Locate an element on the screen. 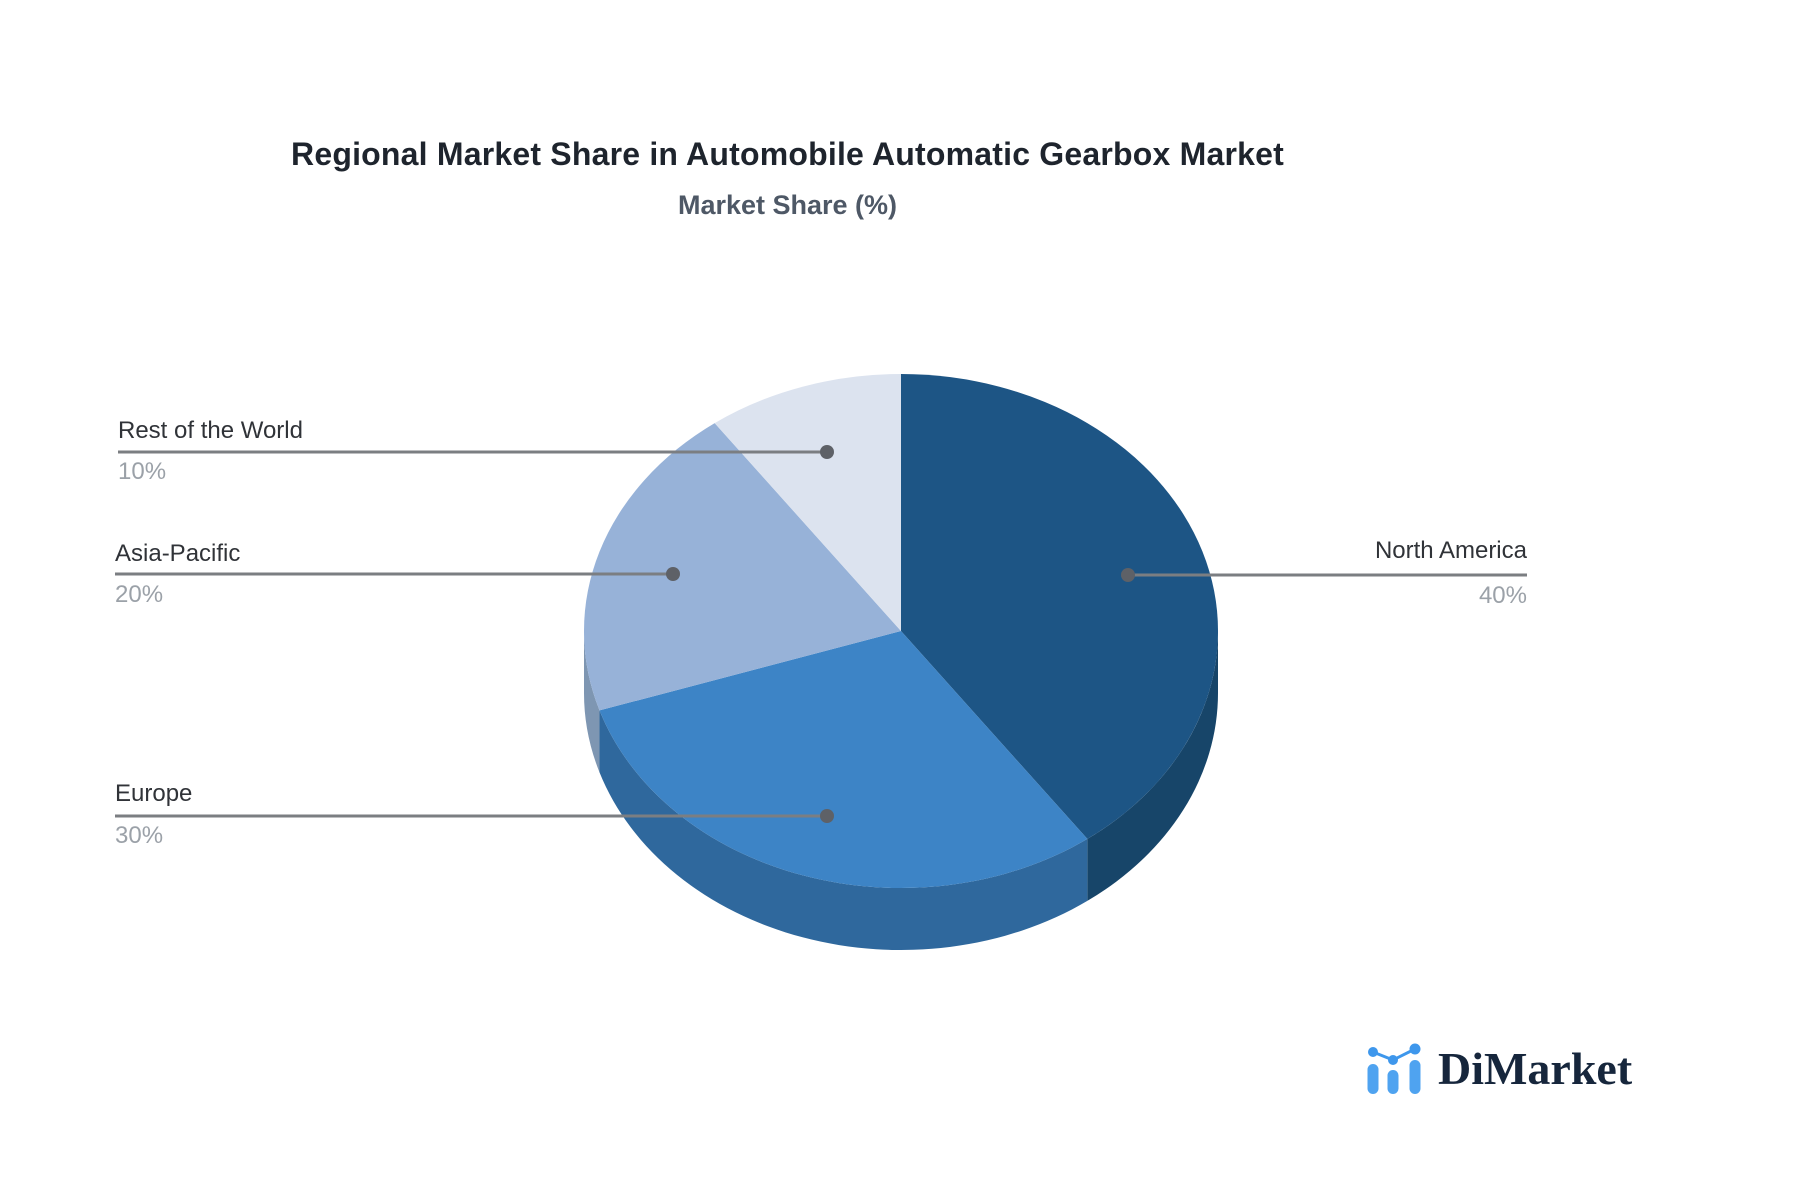 Image resolution: width=1800 pixels, height=1196 pixels. slice-value-asia-pacific: 20% is located at coordinates (139, 594).